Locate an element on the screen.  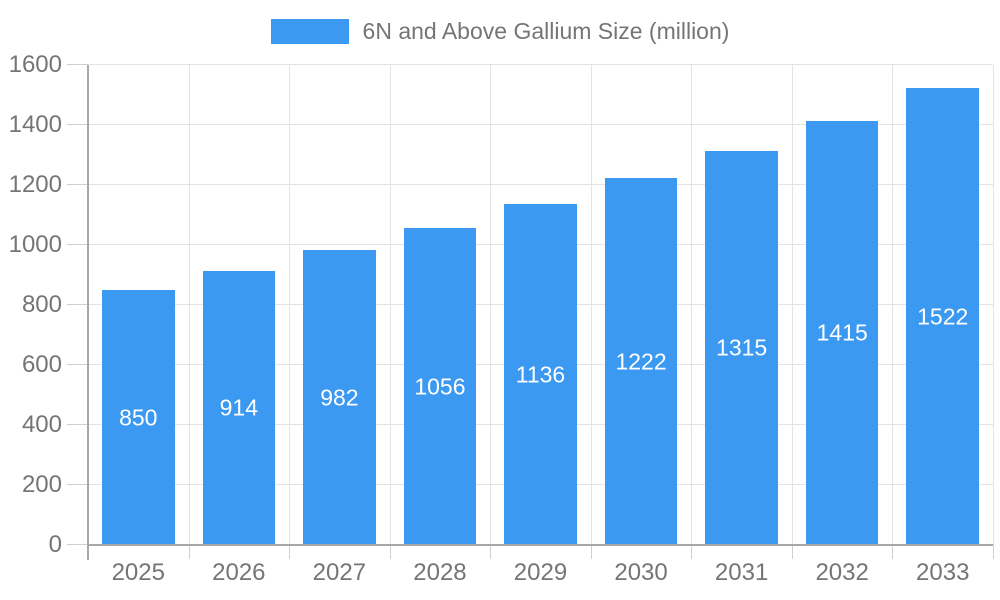
y-axis-label: 0 is located at coordinates (55, 544).